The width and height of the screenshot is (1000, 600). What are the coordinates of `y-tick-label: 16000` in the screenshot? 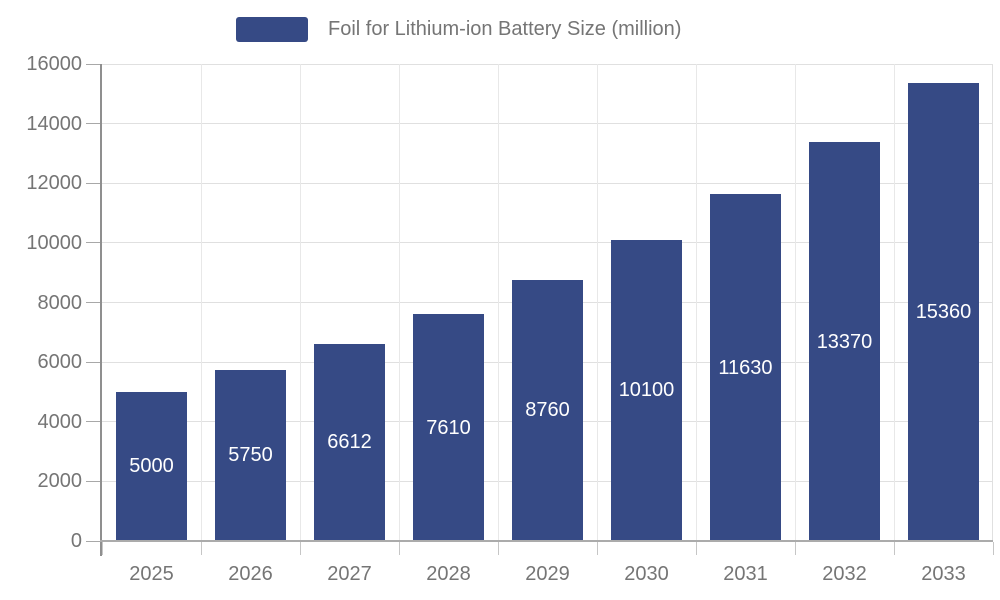 It's located at (54, 64).